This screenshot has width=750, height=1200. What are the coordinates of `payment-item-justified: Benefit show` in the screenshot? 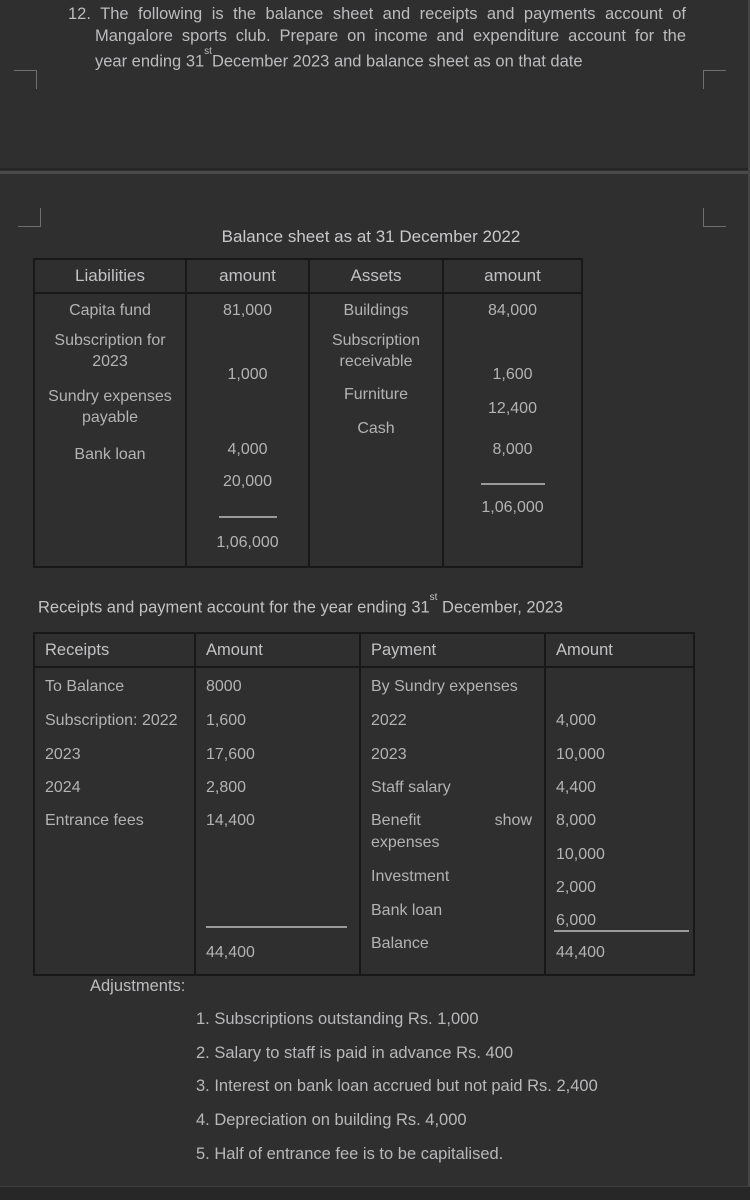 It's located at (451, 820).